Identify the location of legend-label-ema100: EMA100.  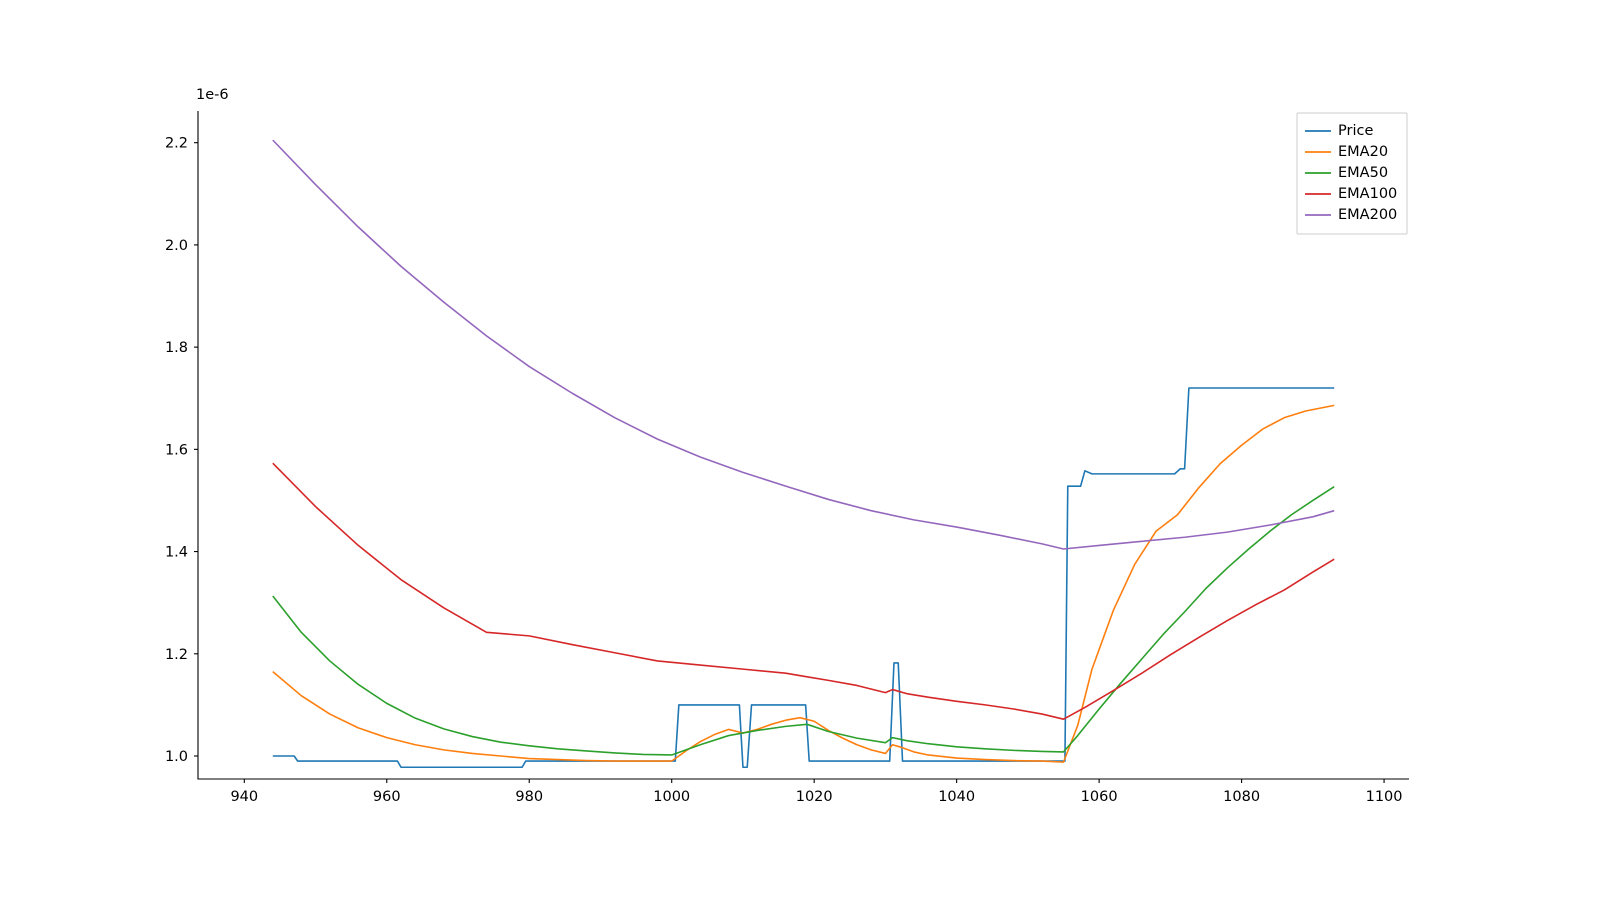
(1367, 194).